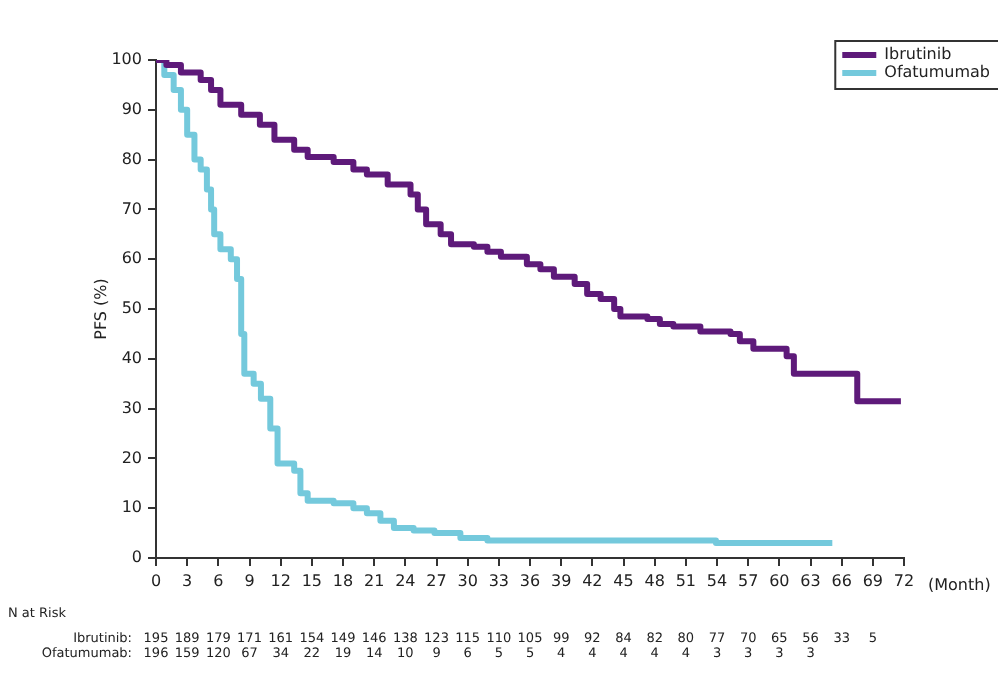  I want to click on x-tick-label: 0, so click(156, 580).